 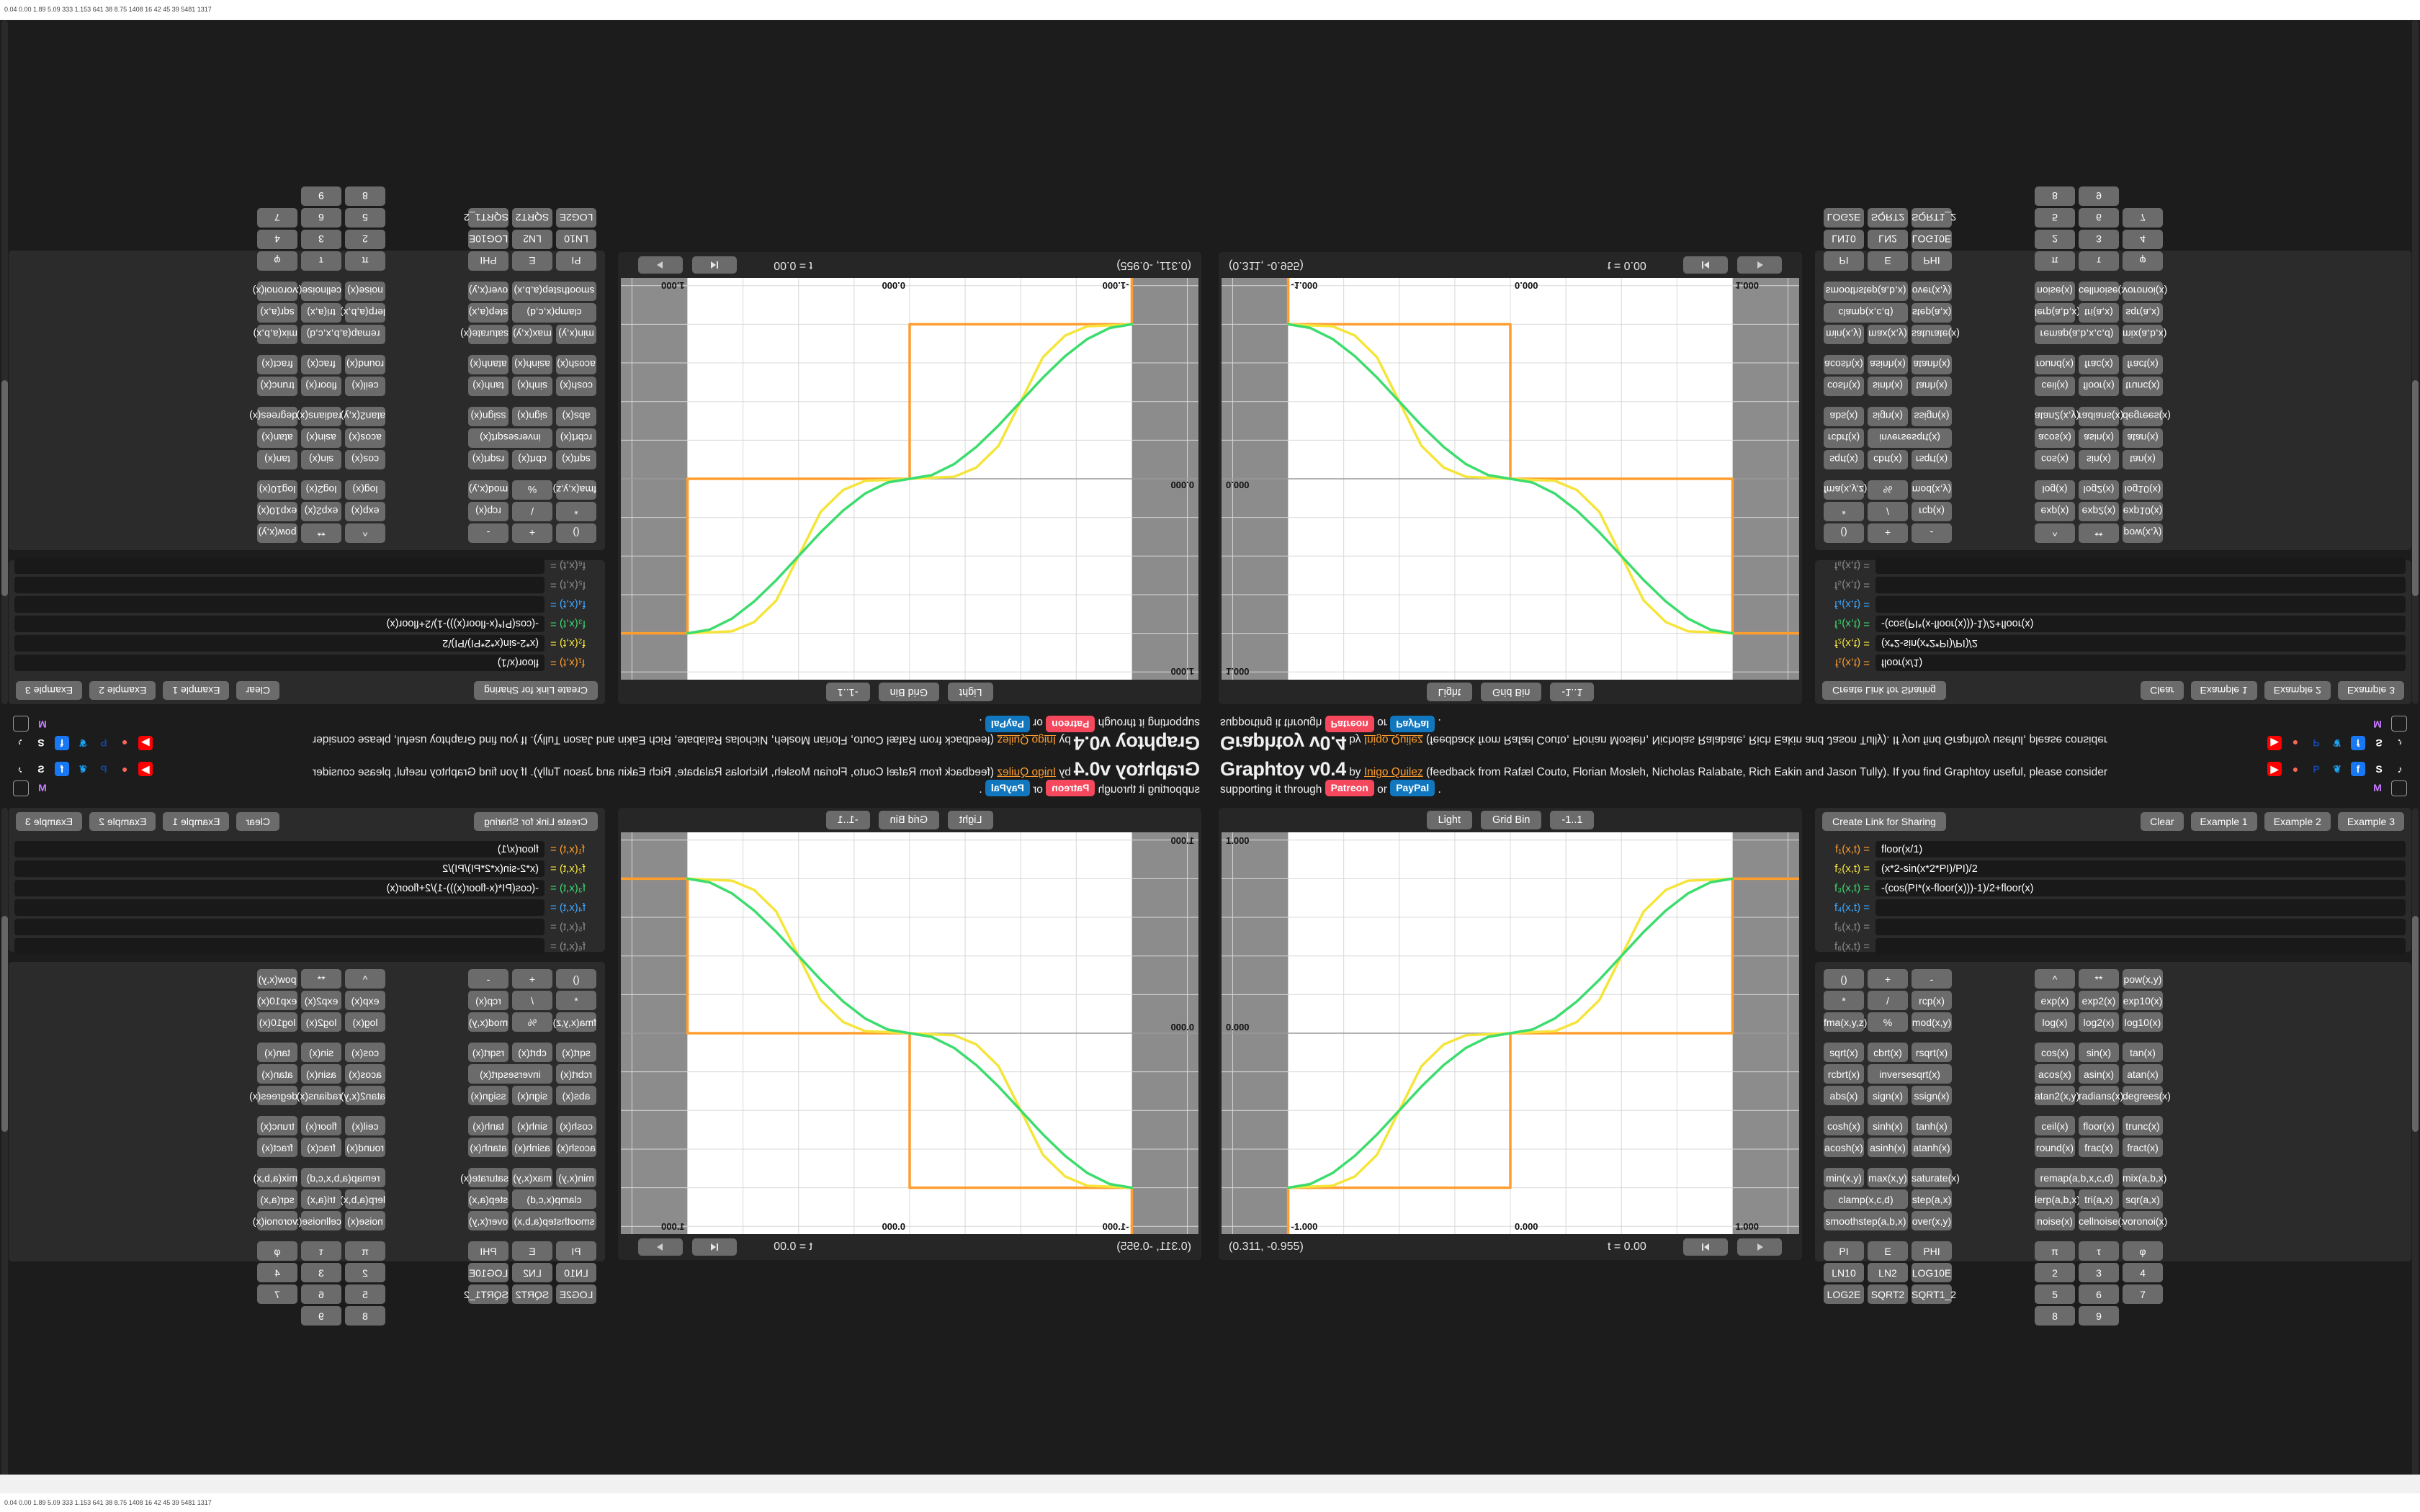 What do you see at coordinates (1844, 1294) in the screenshot?
I see `key-log2e: LOG2E` at bounding box center [1844, 1294].